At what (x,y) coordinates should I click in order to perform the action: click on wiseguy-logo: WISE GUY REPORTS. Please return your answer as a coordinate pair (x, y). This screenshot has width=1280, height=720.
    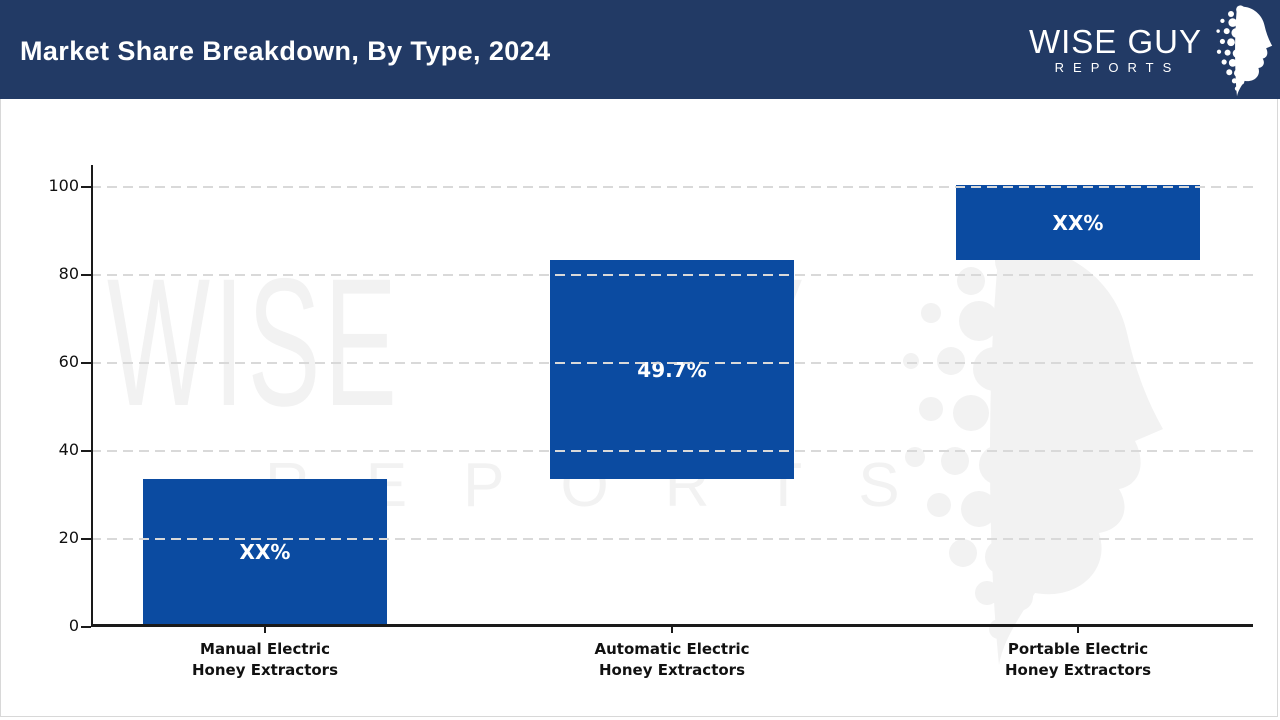
    Looking at the image, I should click on (1154, 50).